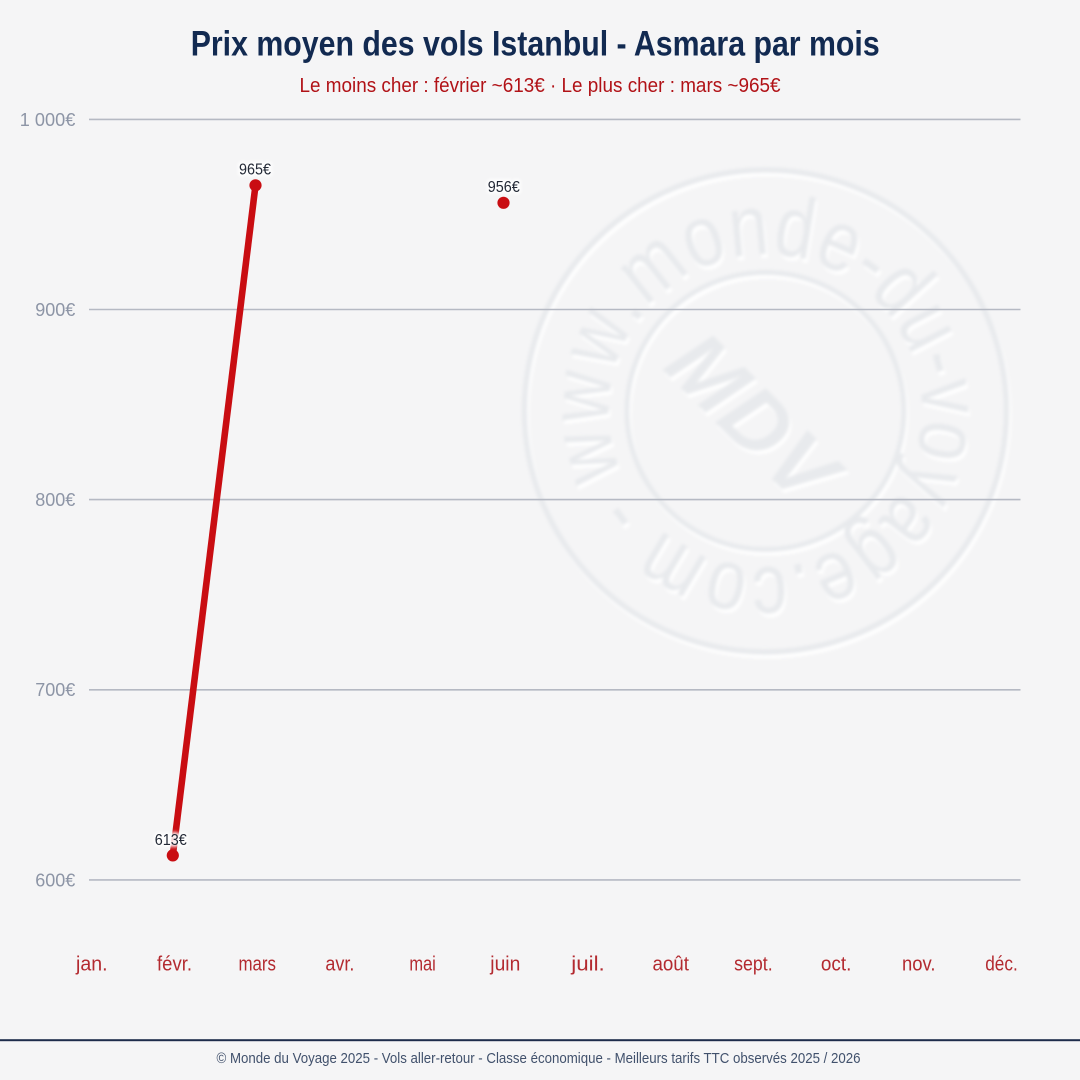  Describe the element at coordinates (504, 187) in the screenshot. I see `svg-text: 956€` at that location.